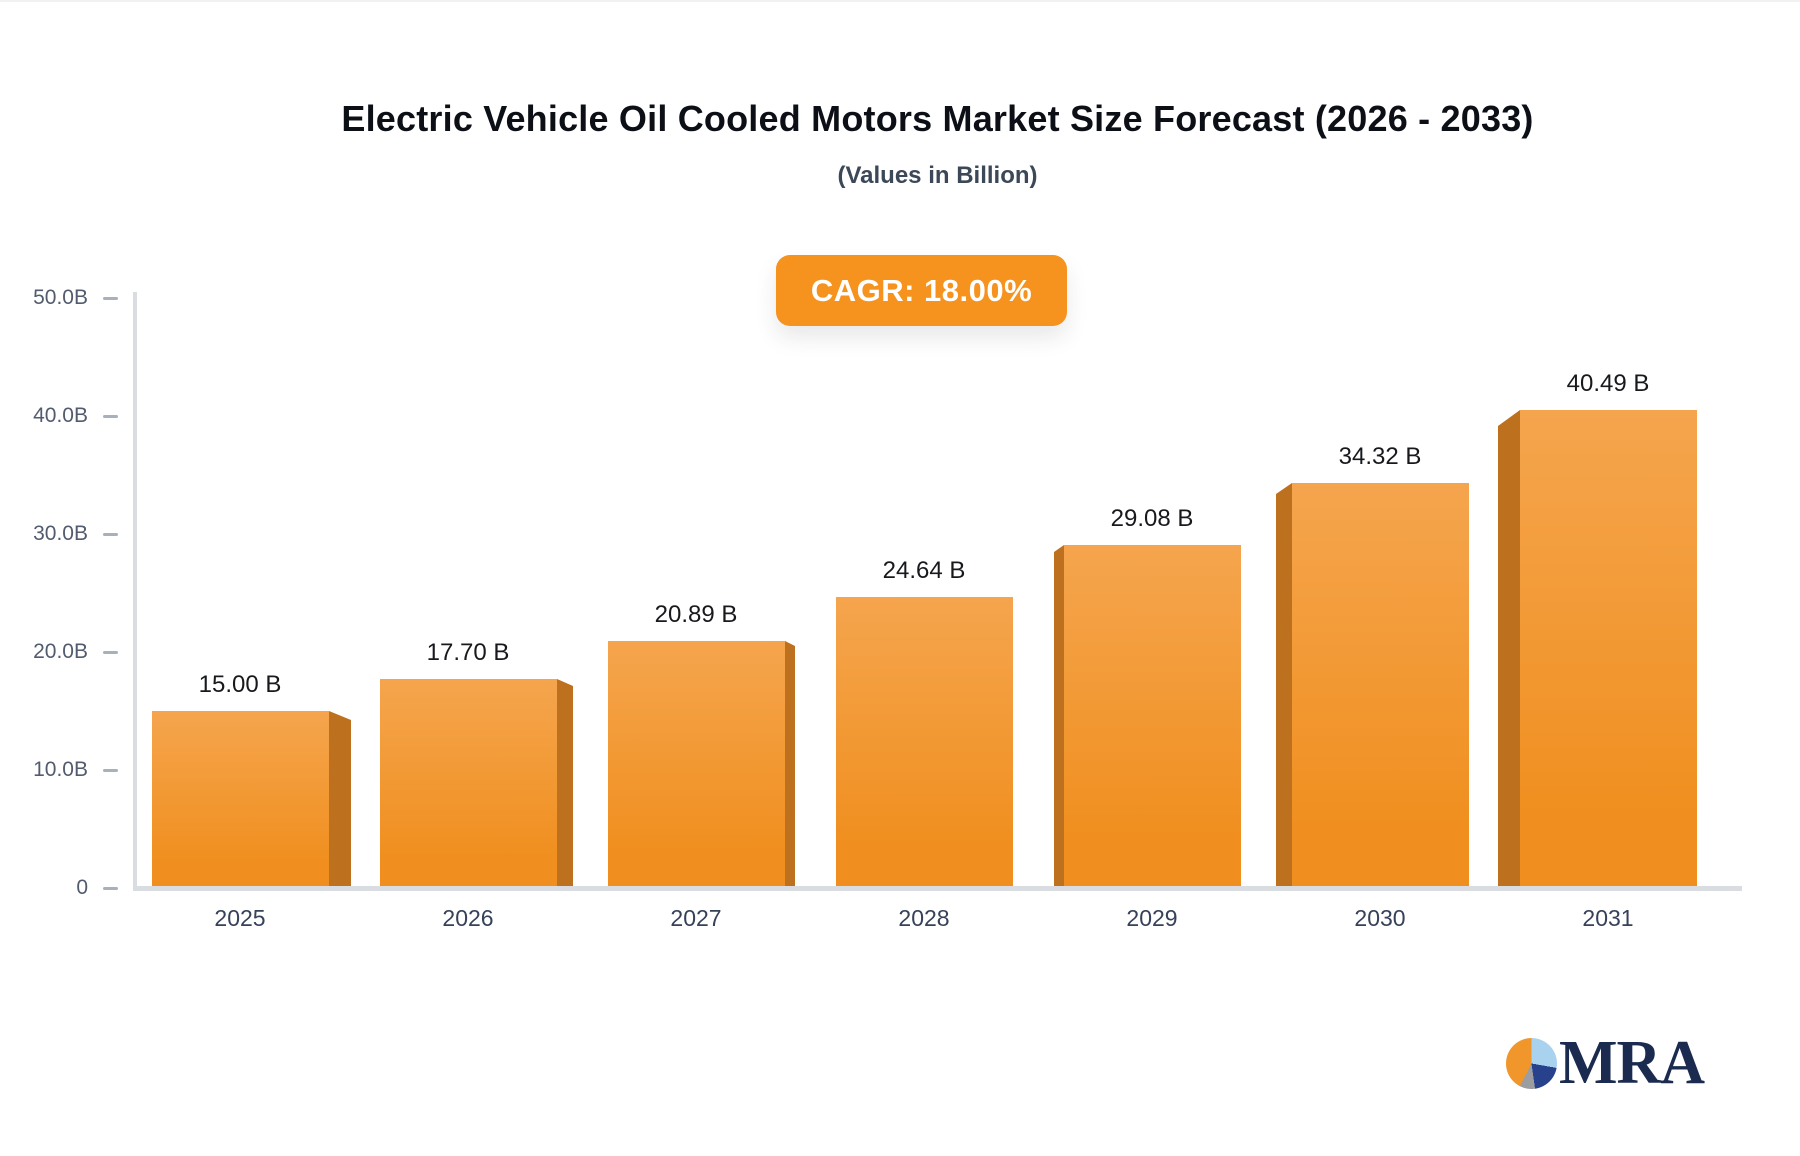 This screenshot has width=1800, height=1156. What do you see at coordinates (240, 799) in the screenshot?
I see `bar-2025` at bounding box center [240, 799].